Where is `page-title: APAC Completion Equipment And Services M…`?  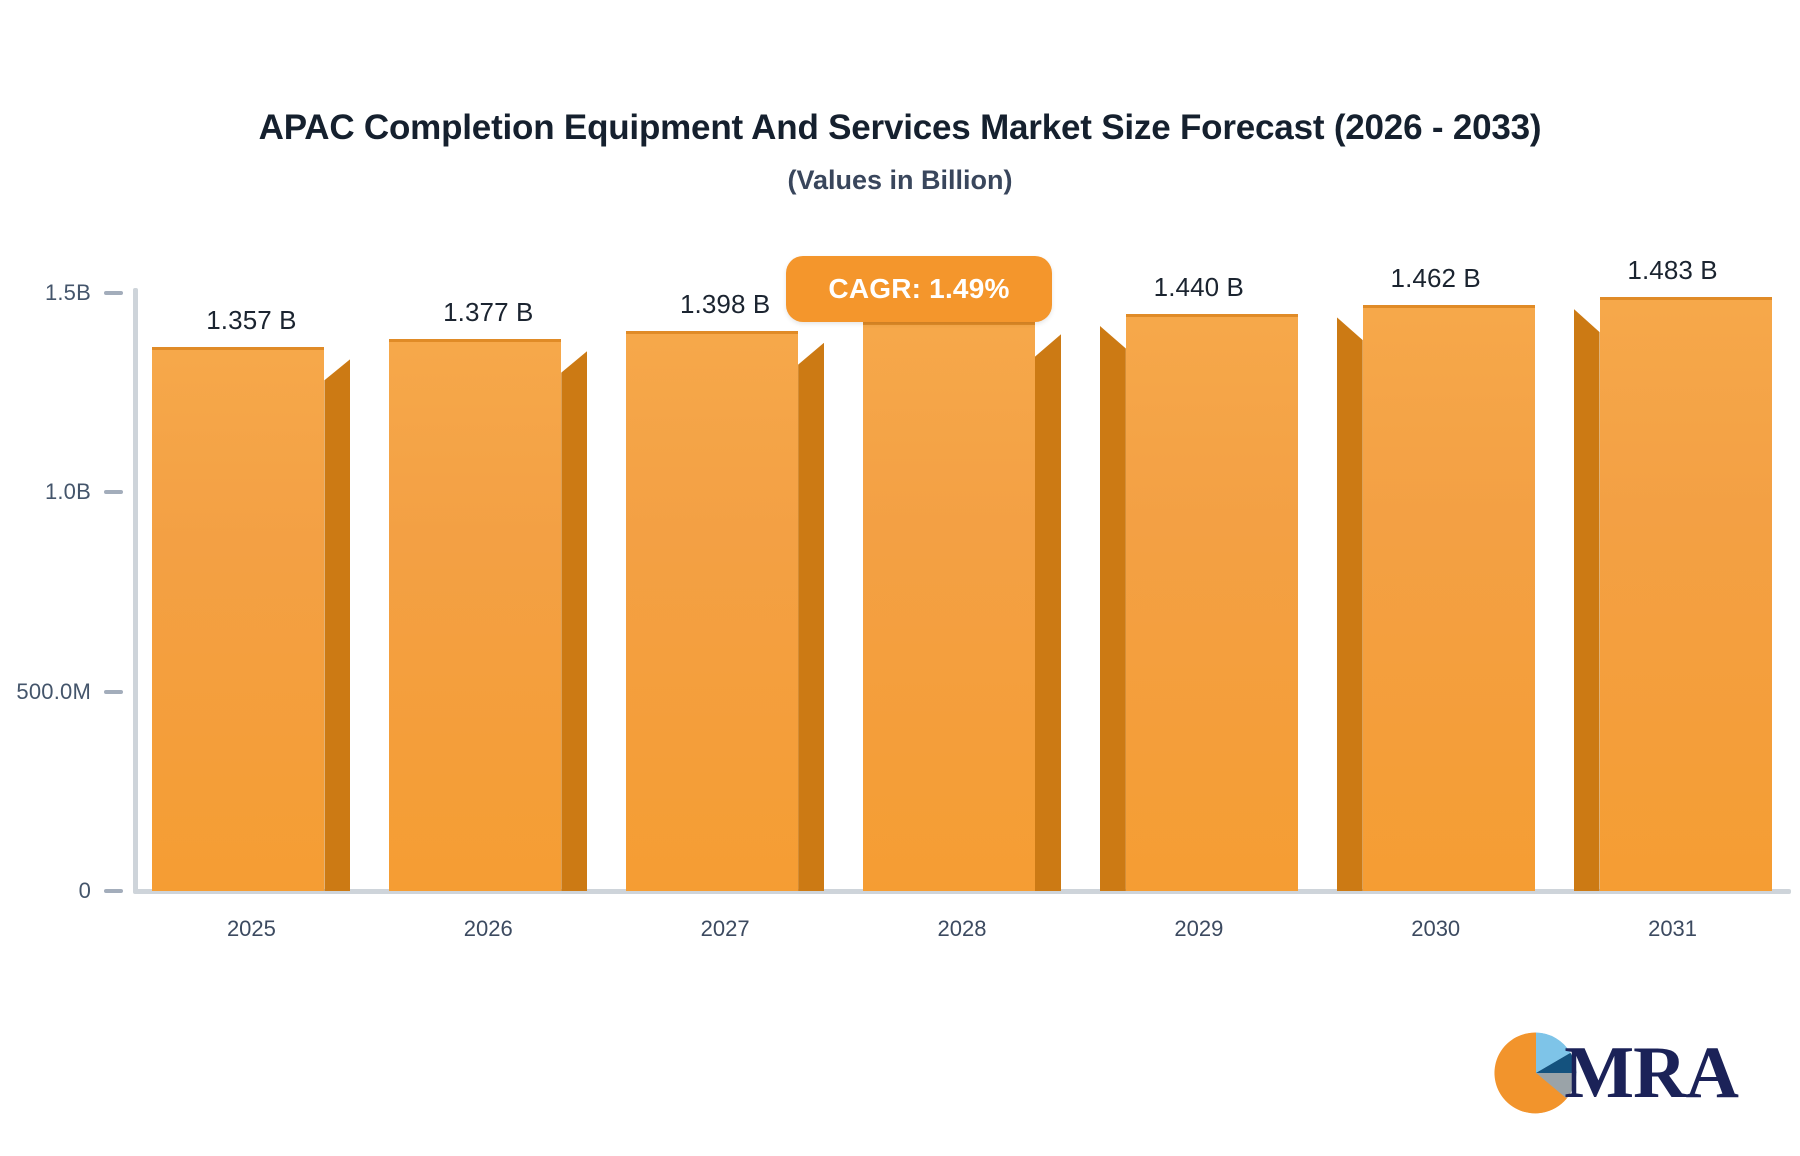 page-title: APAC Completion Equipment And Services M… is located at coordinates (900, 127).